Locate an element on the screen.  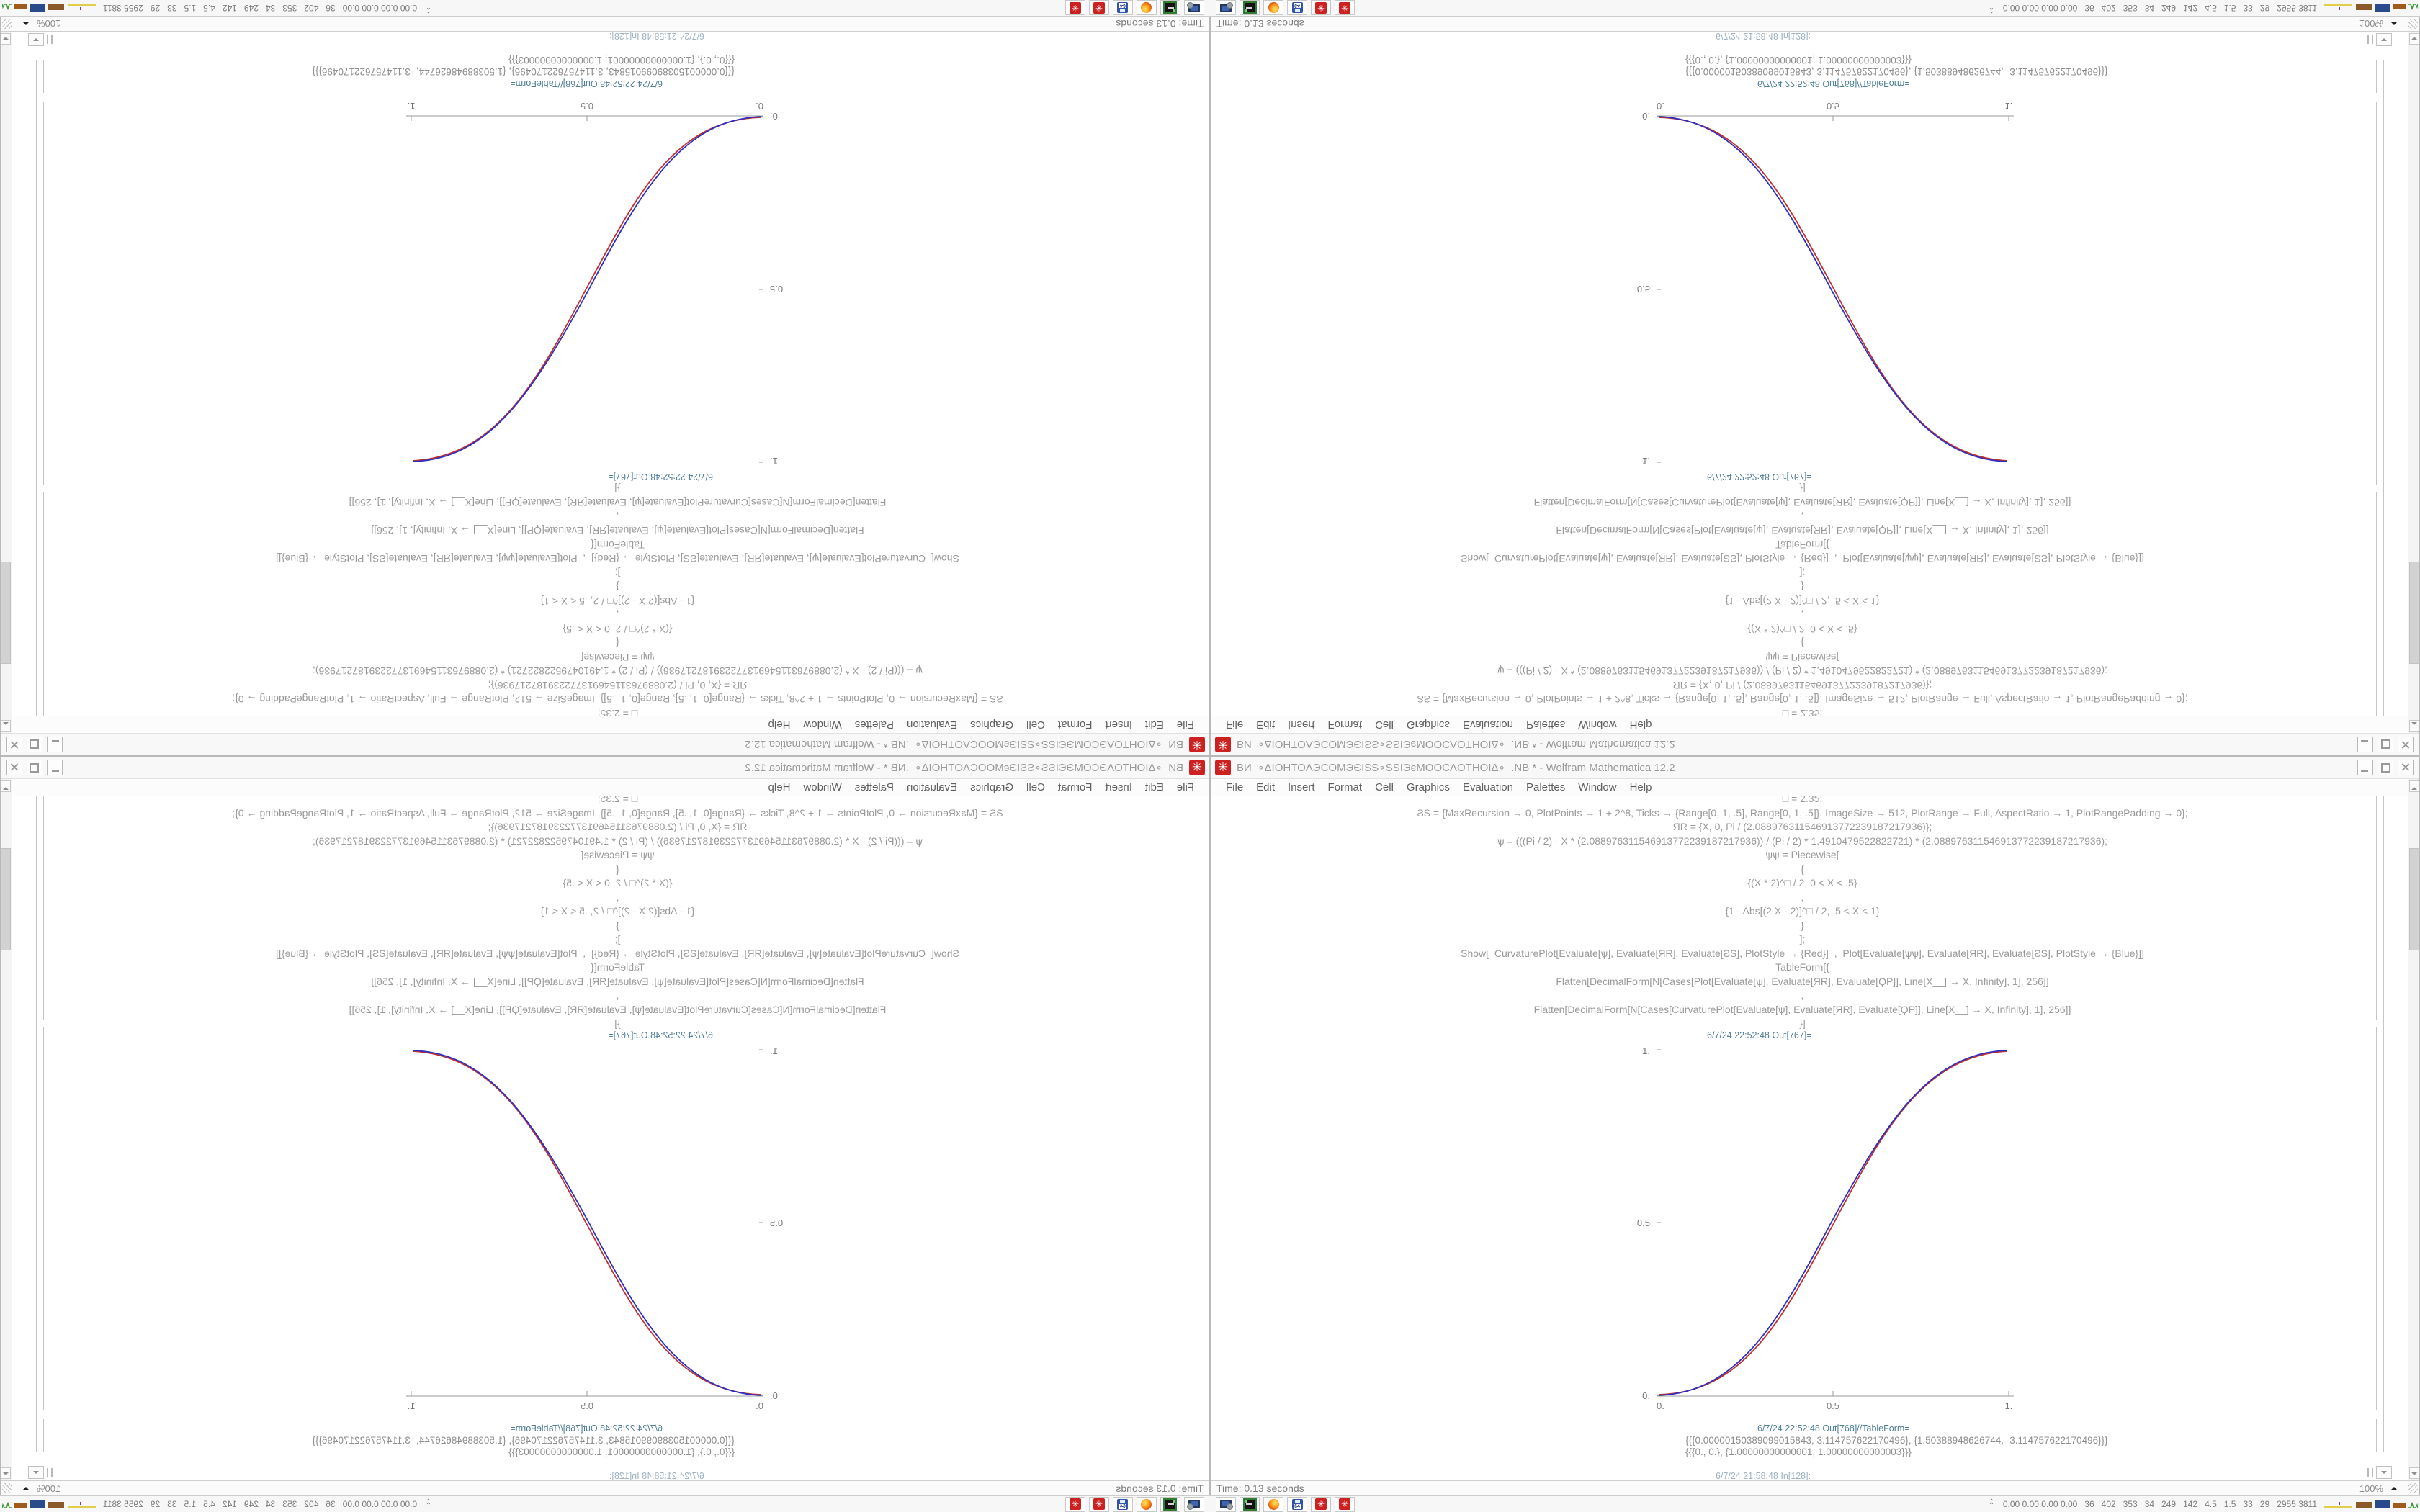
menu-insert: Insert is located at coordinates (1301, 725).